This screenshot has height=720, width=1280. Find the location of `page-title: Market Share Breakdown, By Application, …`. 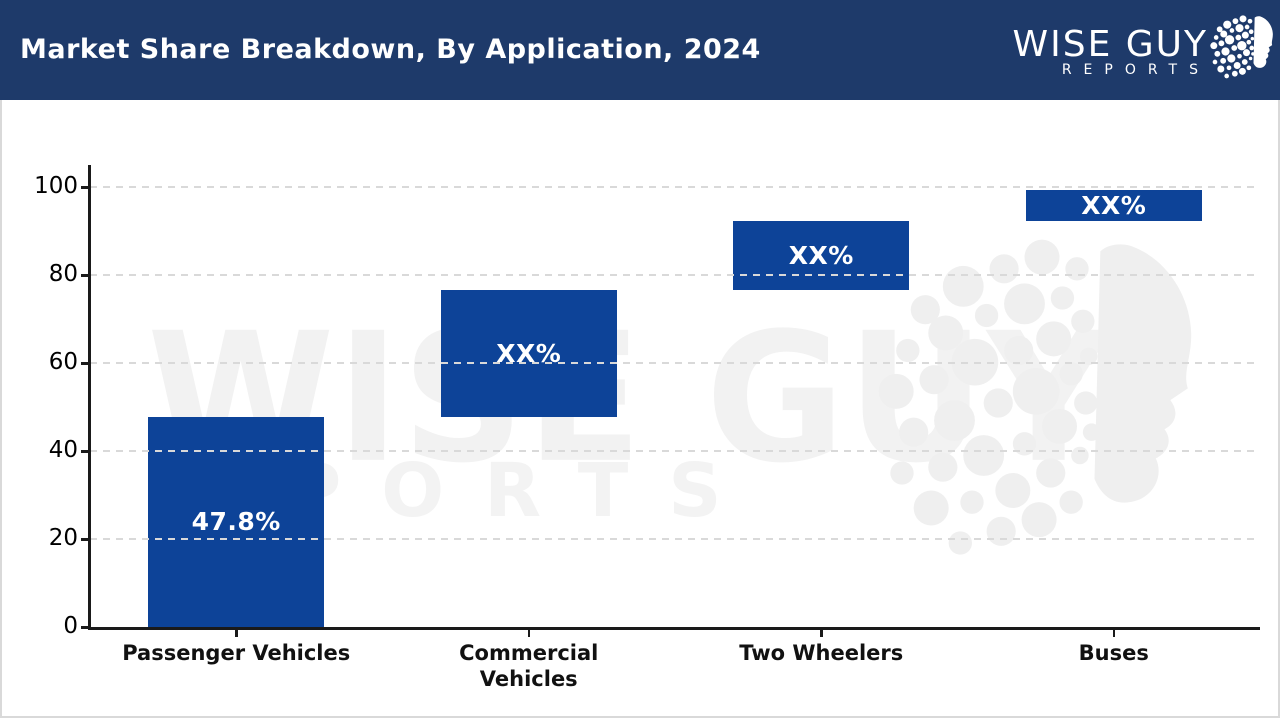

page-title: Market Share Breakdown, By Application, … is located at coordinates (390, 49).